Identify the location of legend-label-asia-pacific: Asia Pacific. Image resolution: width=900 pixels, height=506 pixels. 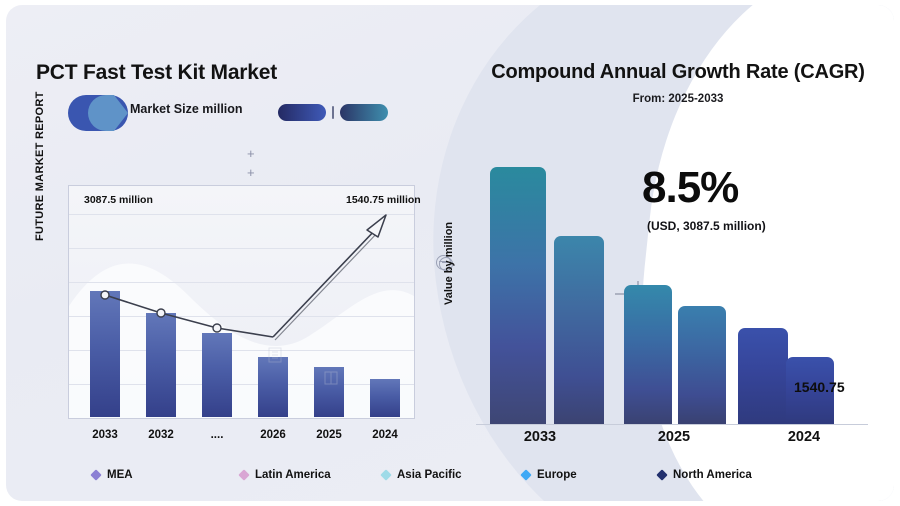
(429, 475).